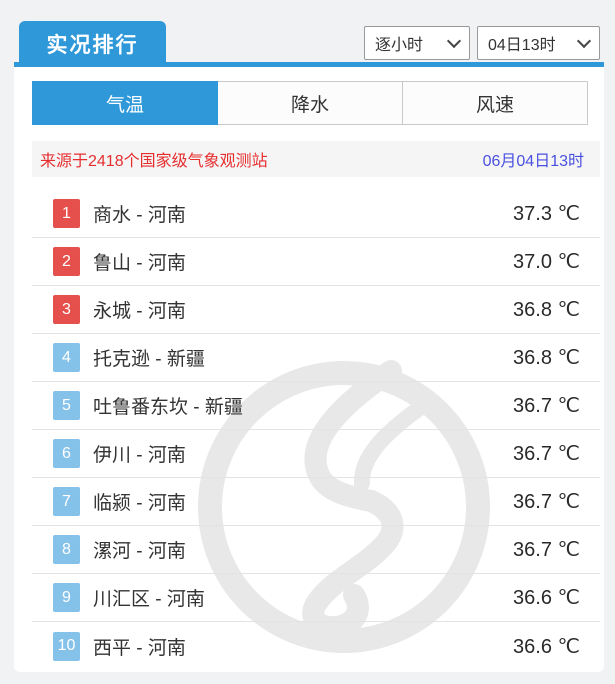 The image size is (615, 684). I want to click on station-name: 川汇区 - 河南, so click(149, 599).